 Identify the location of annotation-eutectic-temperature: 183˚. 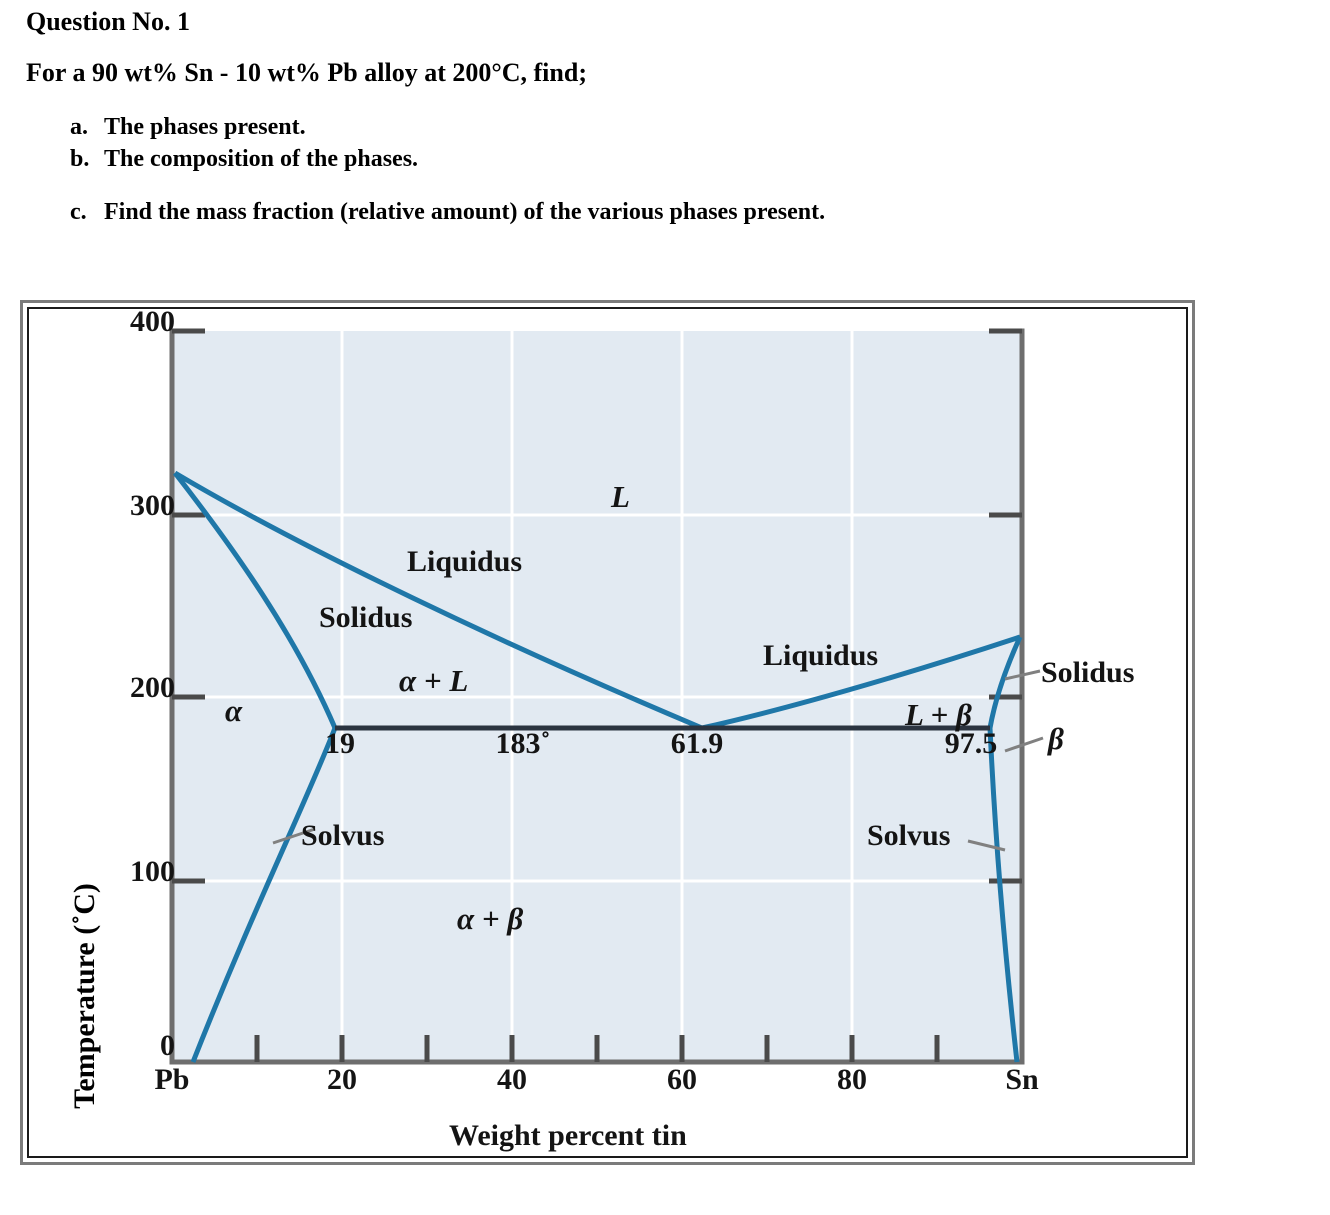
(523, 743).